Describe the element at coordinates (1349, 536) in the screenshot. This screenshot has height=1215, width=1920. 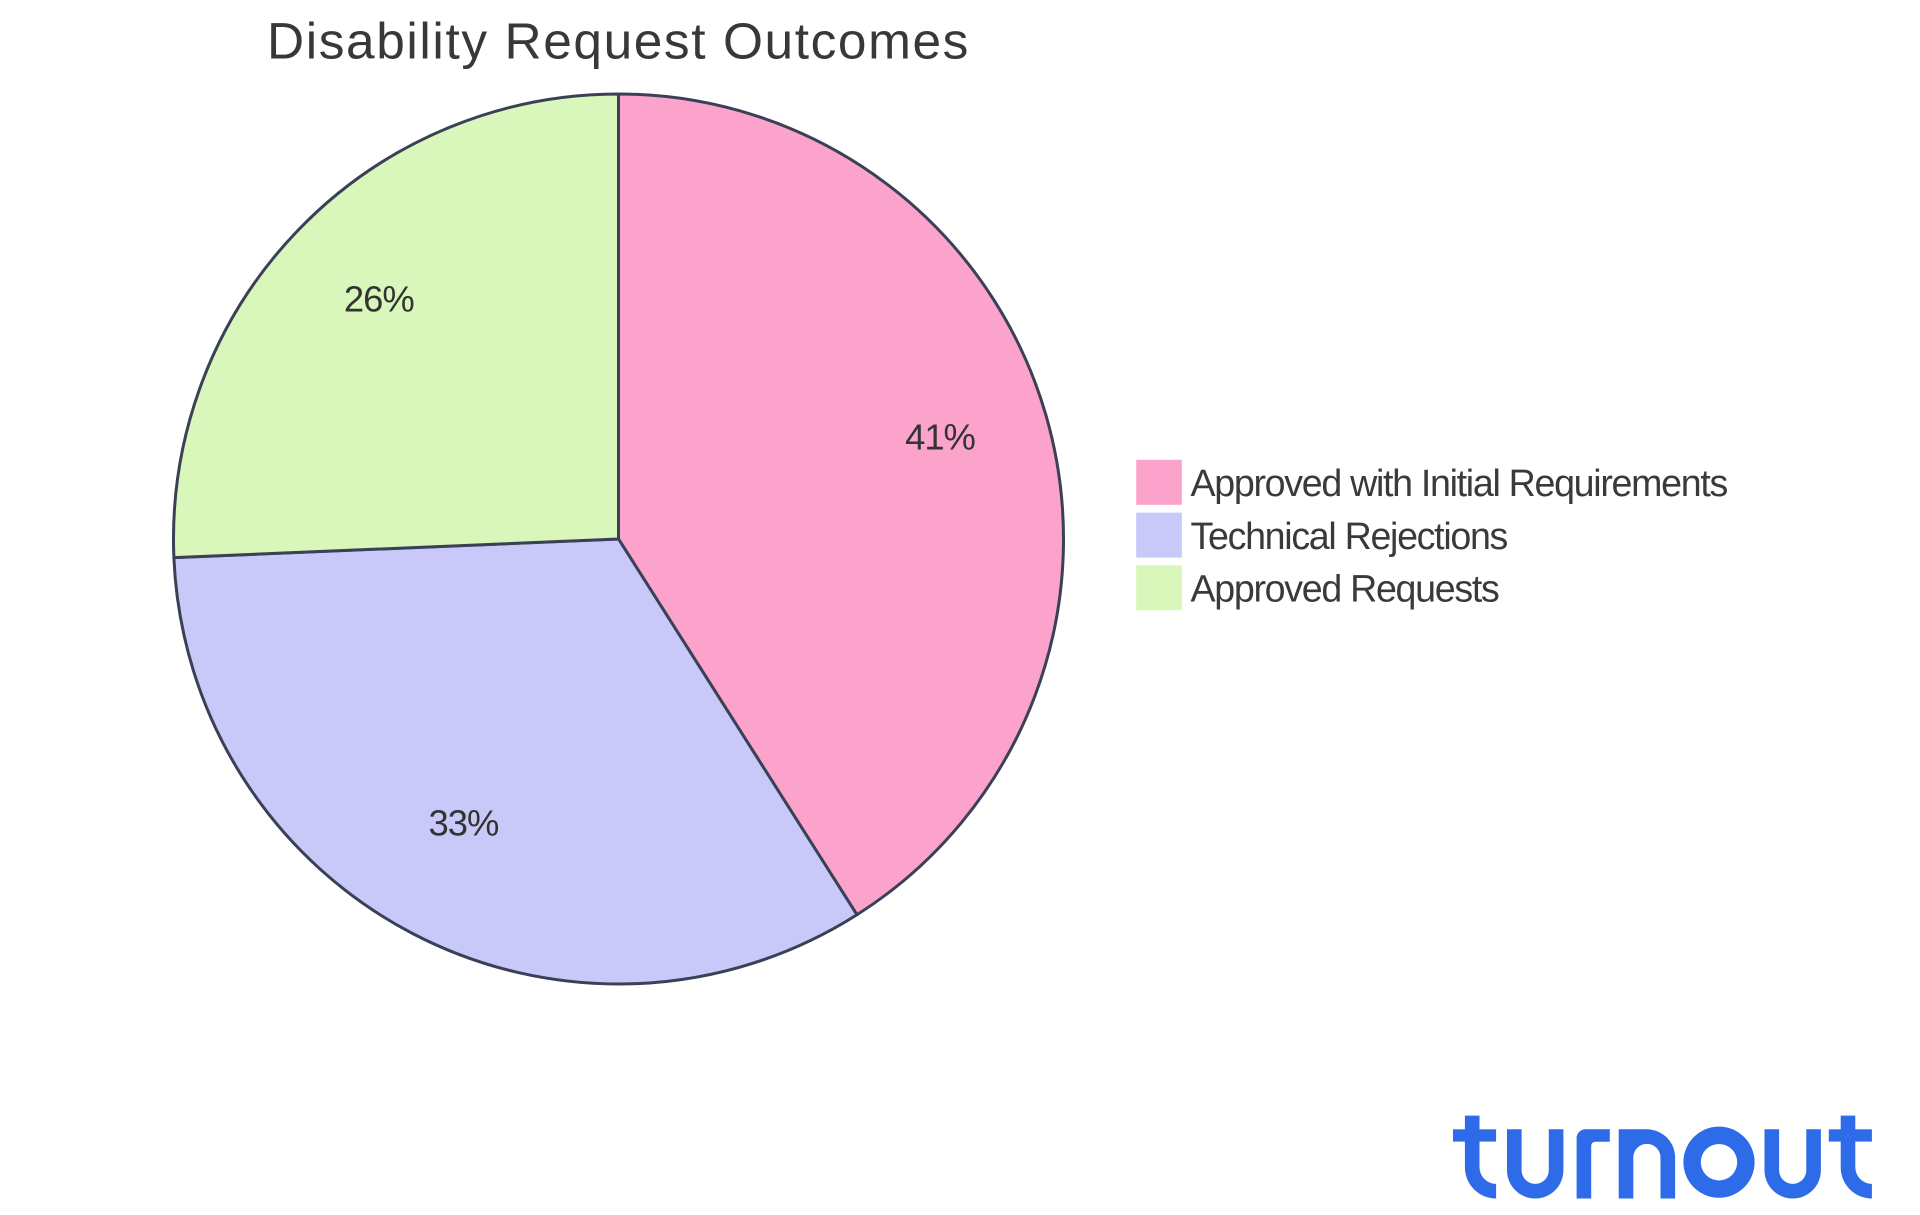
I see `svg-text: Technical Rejections` at that location.